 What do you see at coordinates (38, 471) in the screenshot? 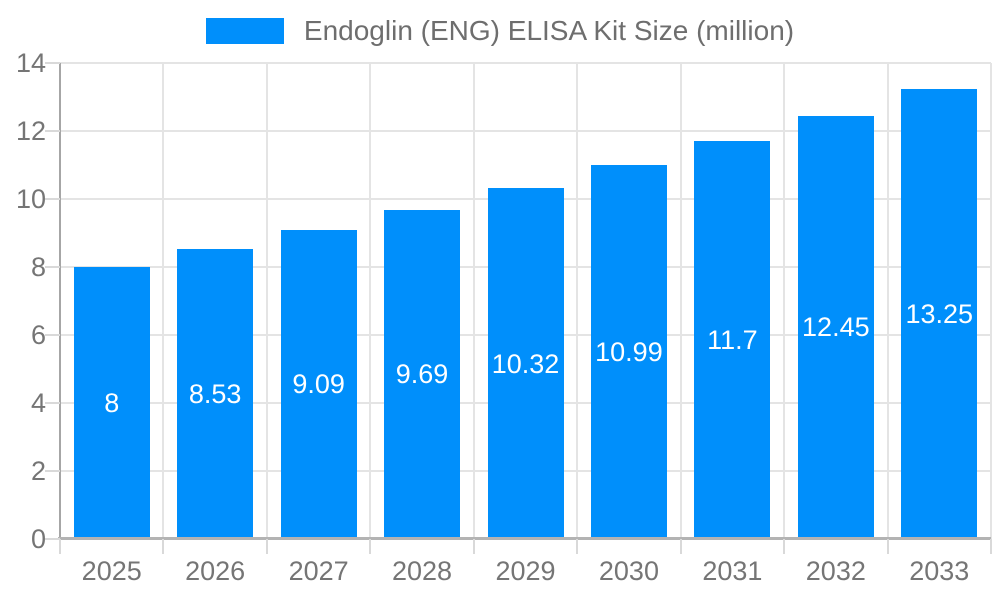
I see `y-axis-tick-label: 2` at bounding box center [38, 471].